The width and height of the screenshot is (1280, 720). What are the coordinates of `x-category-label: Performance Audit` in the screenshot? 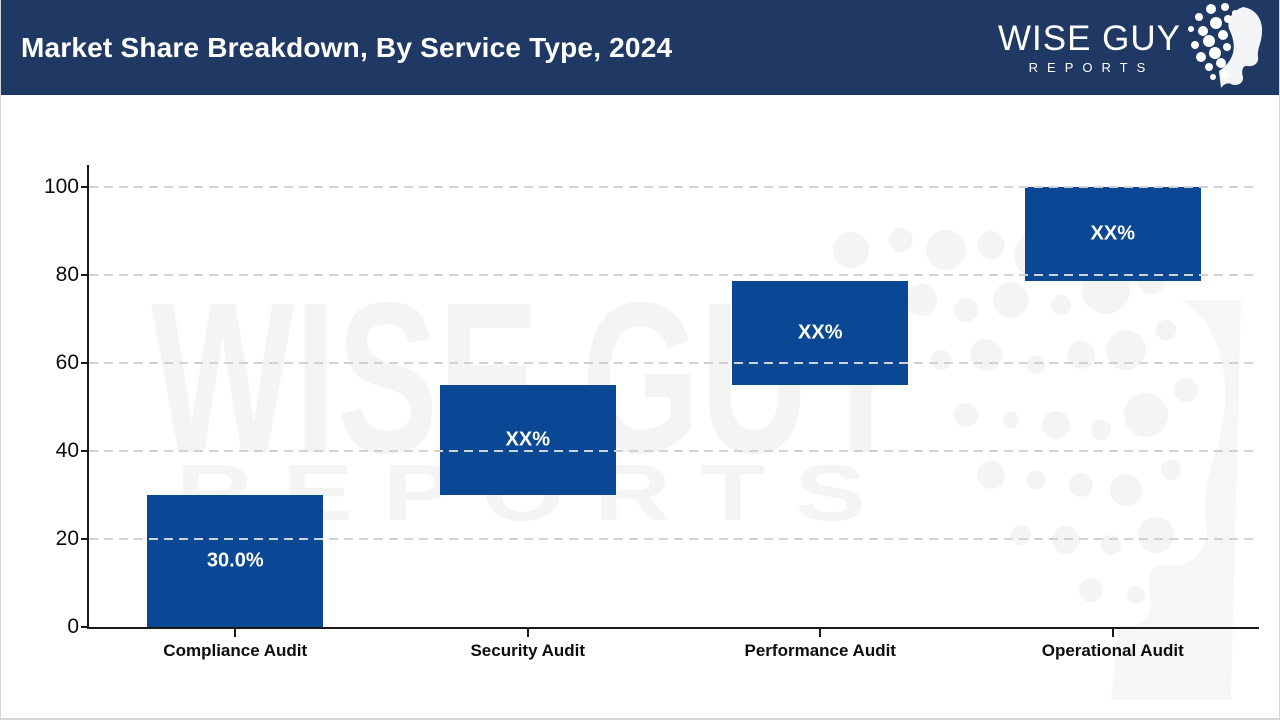 It's located at (820, 650).